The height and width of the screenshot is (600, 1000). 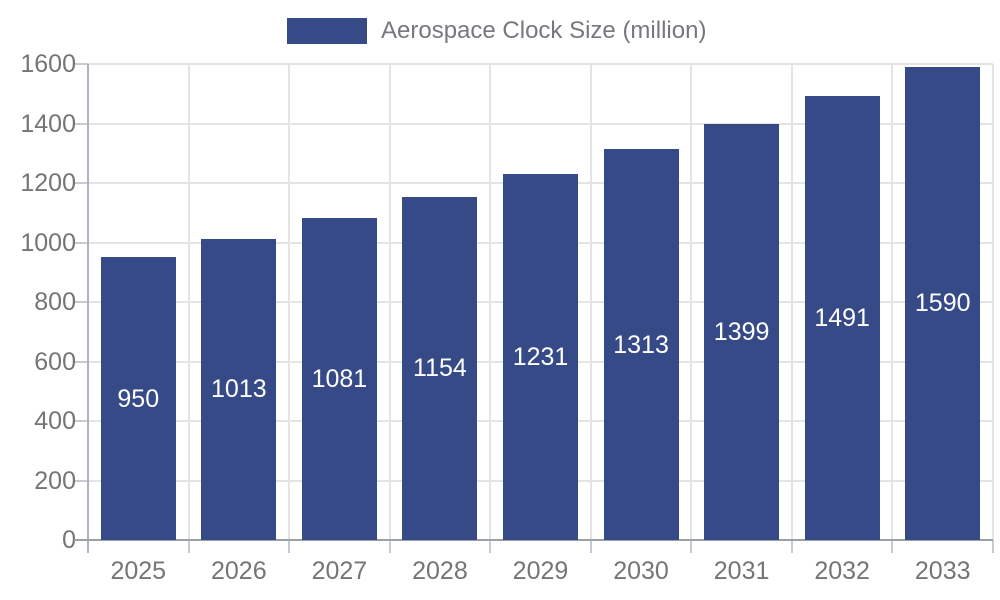 I want to click on x-axis-label: 2027, so click(x=339, y=571).